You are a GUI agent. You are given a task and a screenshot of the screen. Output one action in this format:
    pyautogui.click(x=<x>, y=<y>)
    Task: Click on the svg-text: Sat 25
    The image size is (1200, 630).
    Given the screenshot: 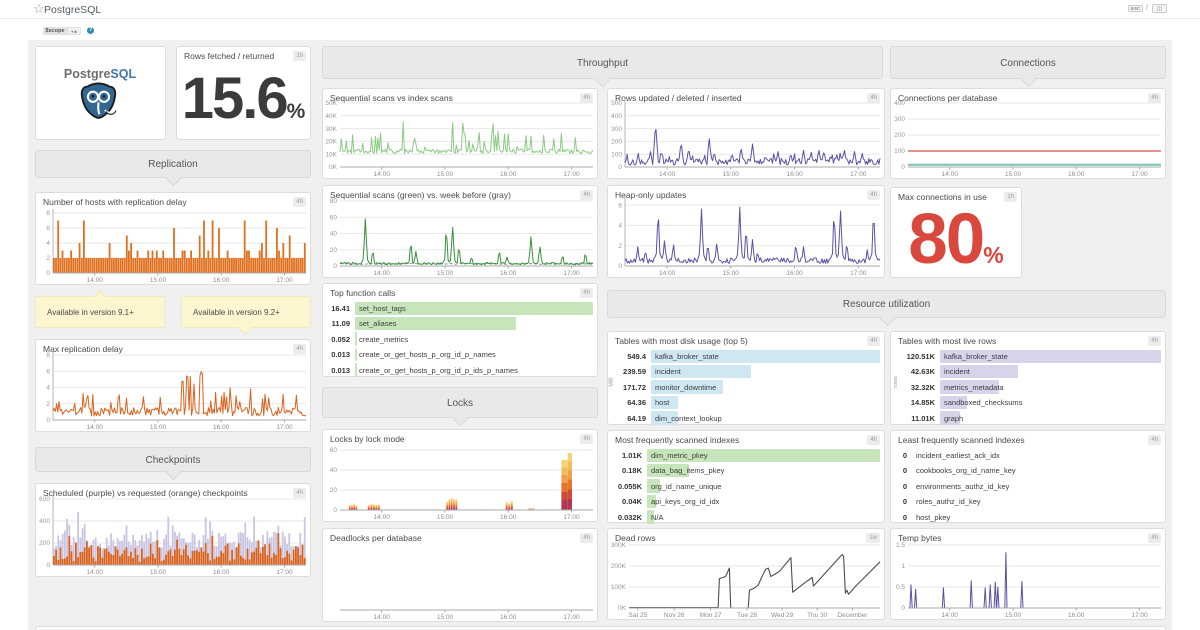 What is the action you would take?
    pyautogui.click(x=637, y=615)
    